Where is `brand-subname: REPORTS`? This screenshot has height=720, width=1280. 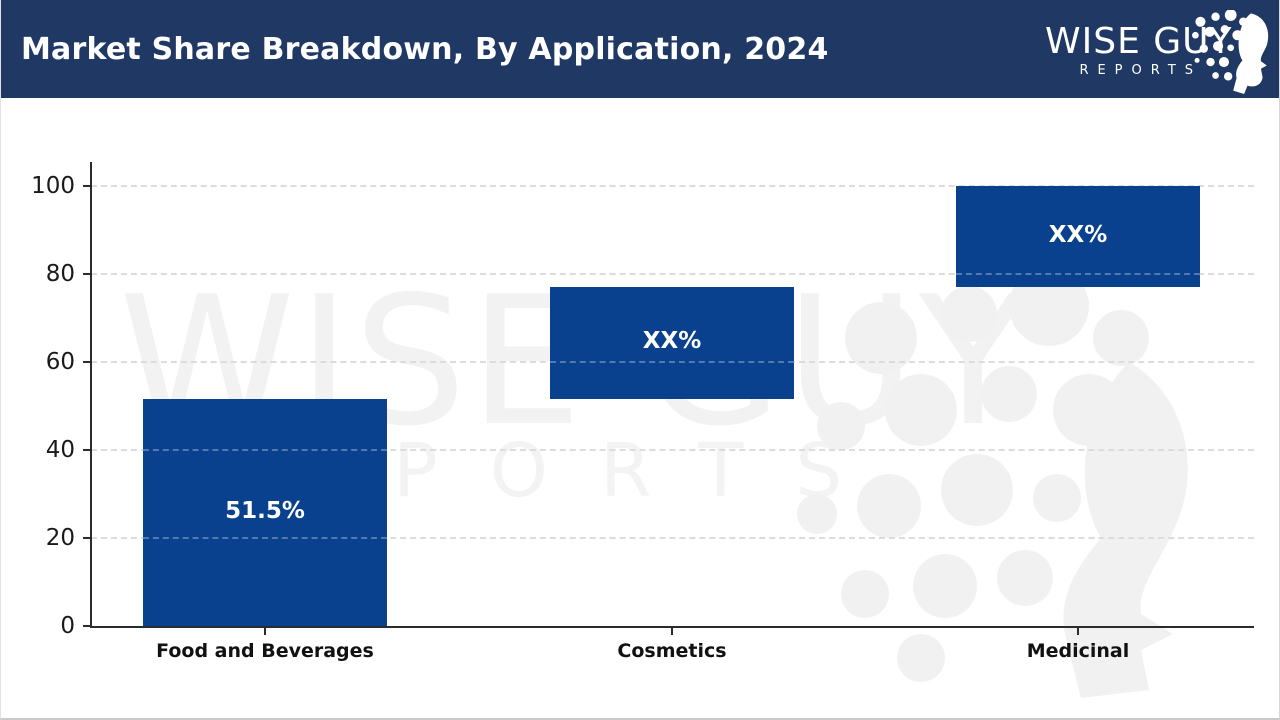 brand-subname: REPORTS is located at coordinates (1141, 70).